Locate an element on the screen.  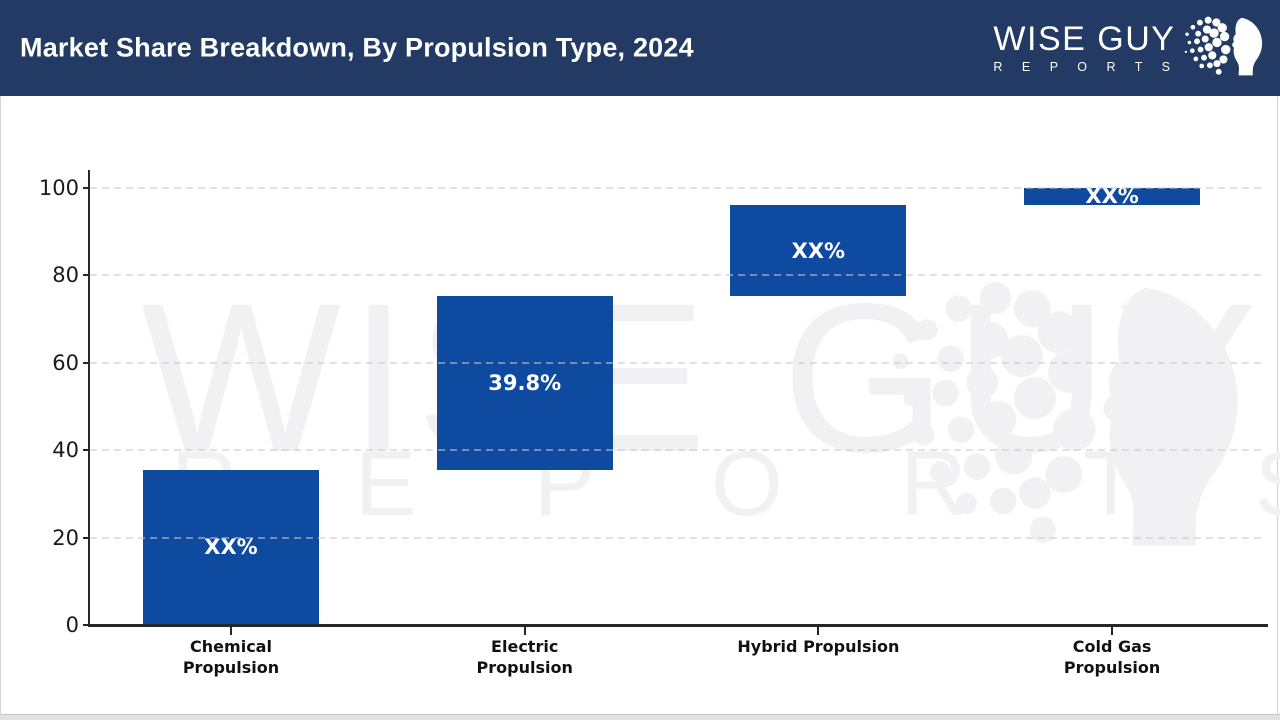
category-label-hybrid-propulsion: Hybrid Propulsion is located at coordinates (818, 646).